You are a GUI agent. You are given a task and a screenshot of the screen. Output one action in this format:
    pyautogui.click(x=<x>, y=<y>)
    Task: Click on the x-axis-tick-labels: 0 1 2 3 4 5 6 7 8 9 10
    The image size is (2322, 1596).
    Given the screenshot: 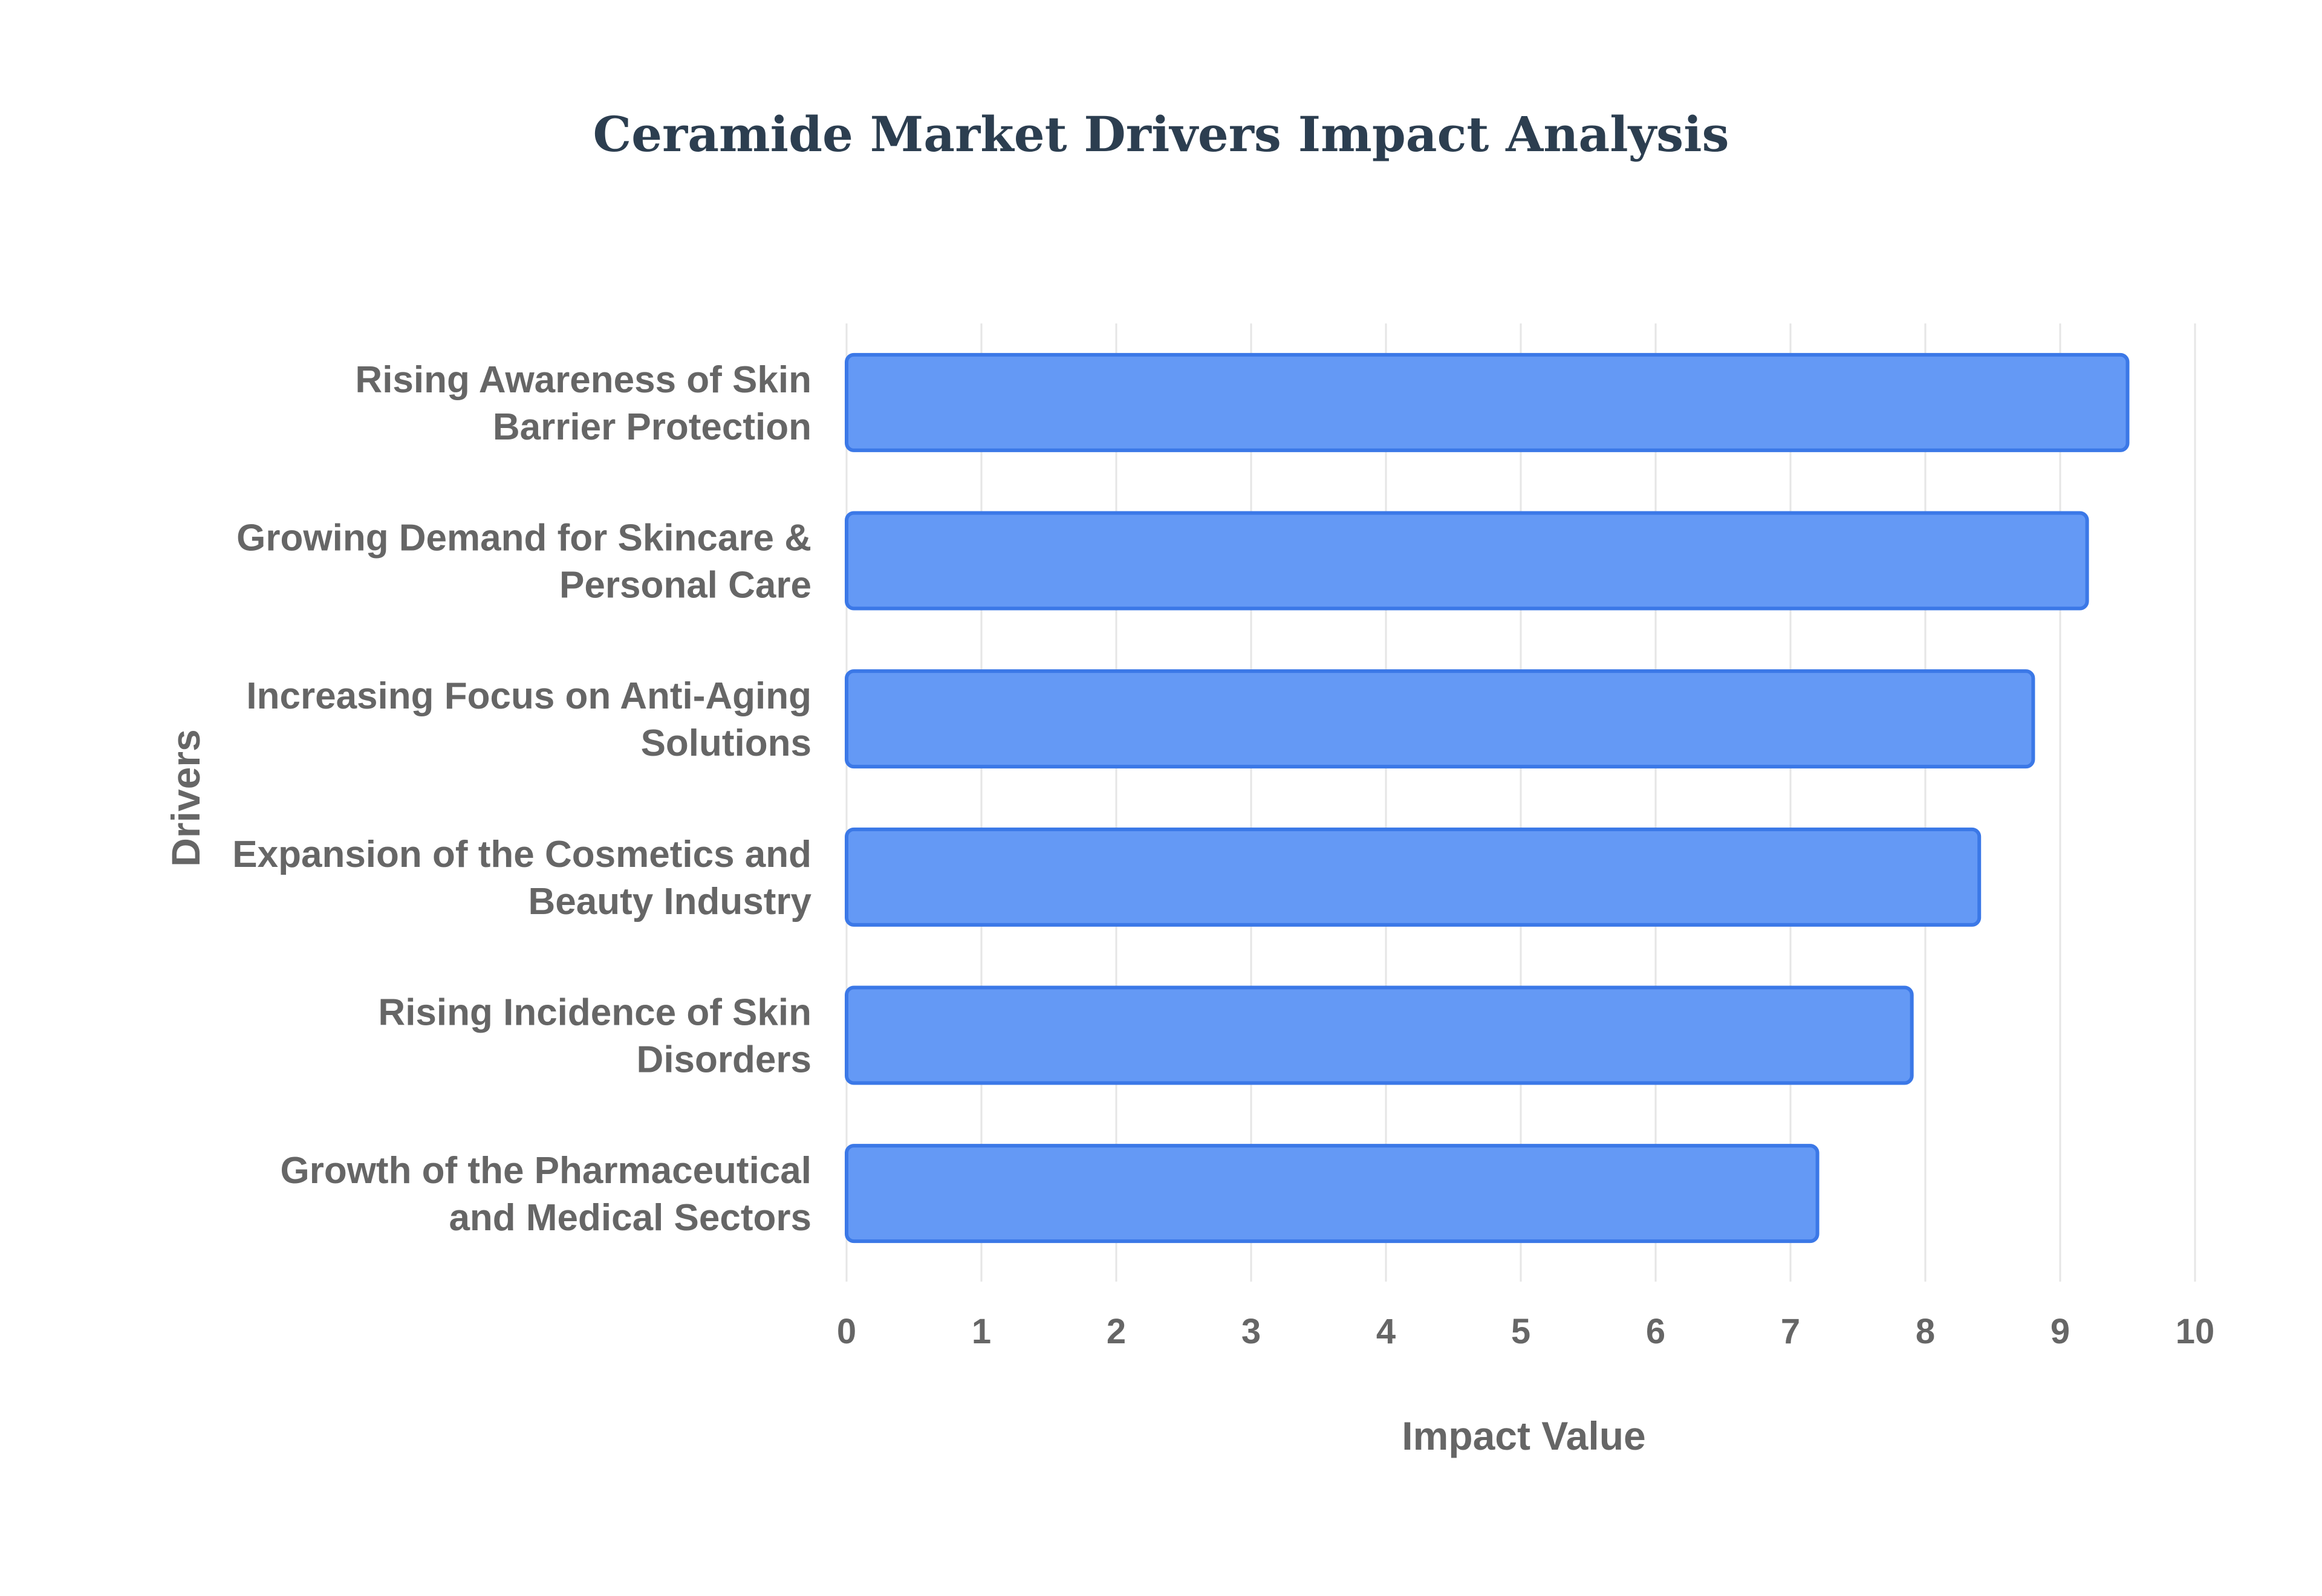 What is the action you would take?
    pyautogui.click(x=1525, y=1331)
    